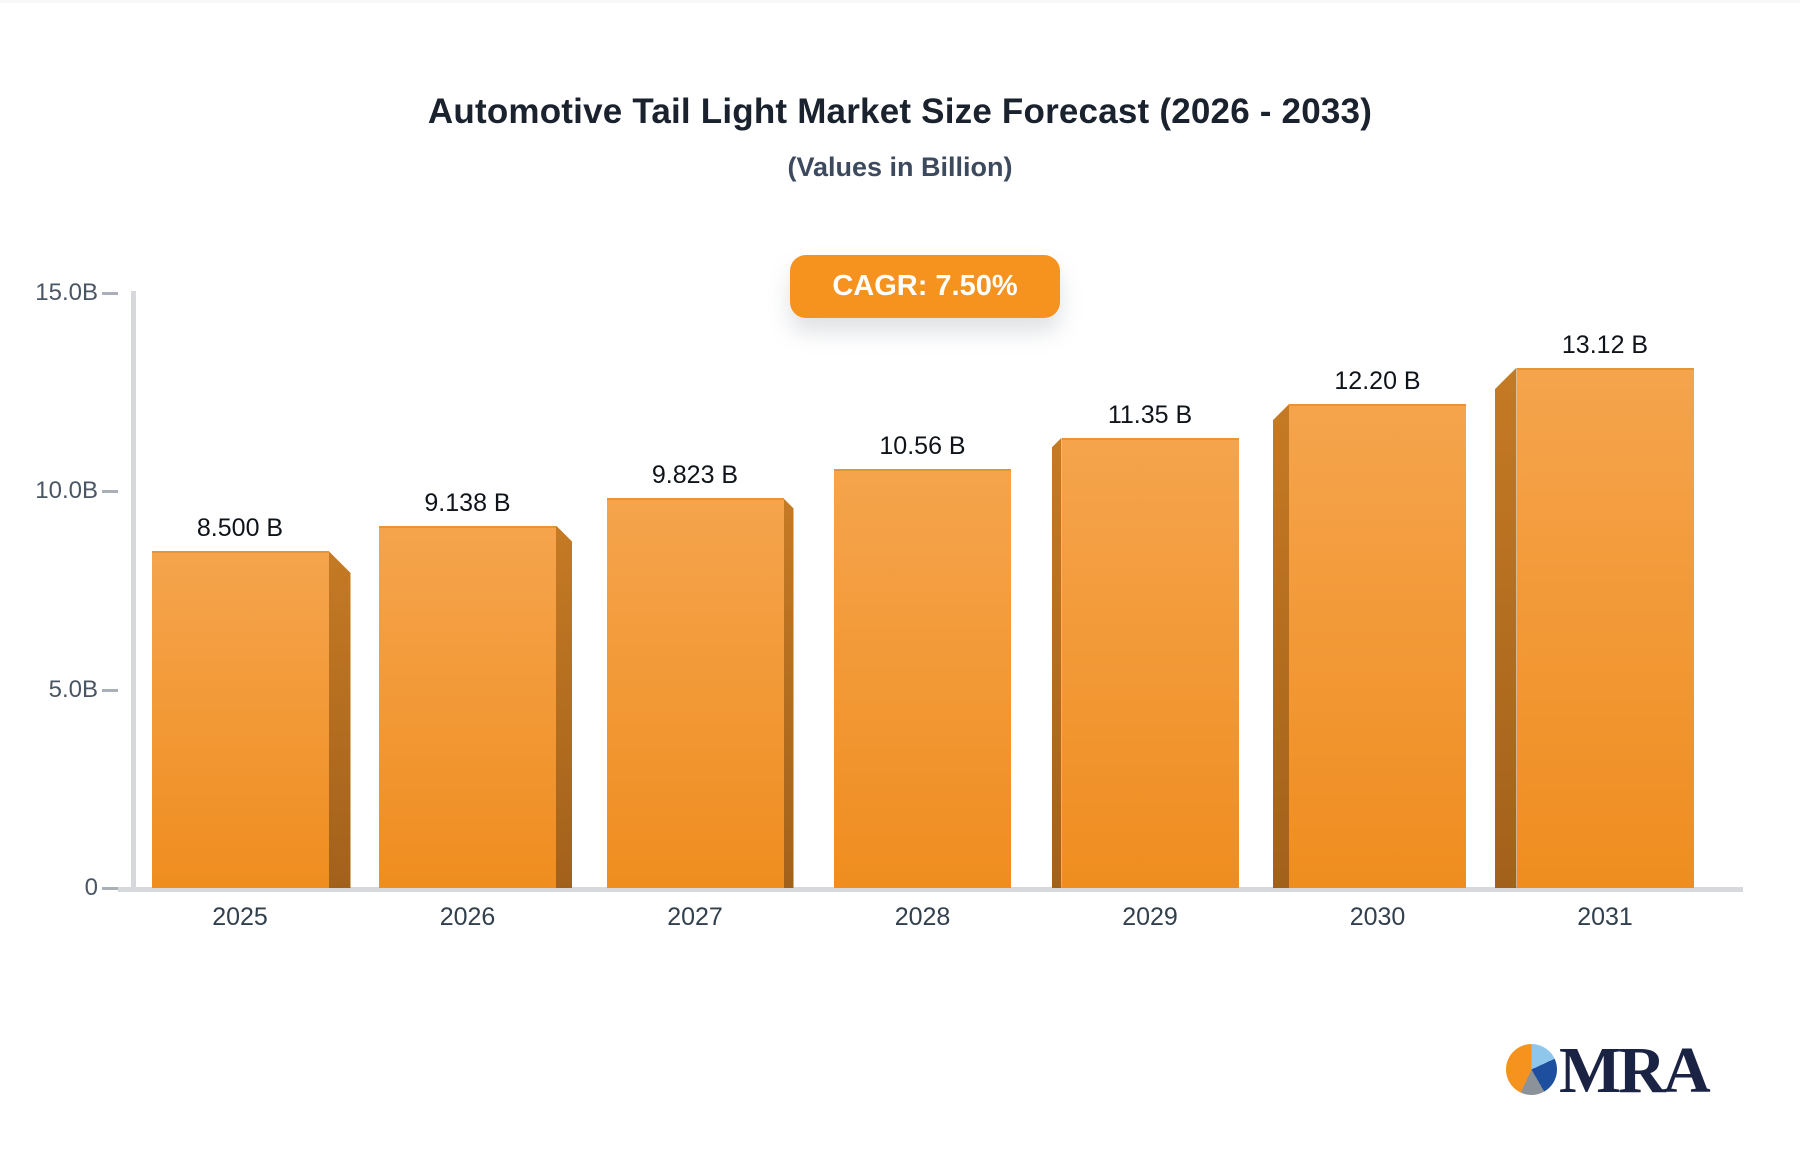 The height and width of the screenshot is (1156, 1800). What do you see at coordinates (66, 491) in the screenshot?
I see `y-axis-tick-label: 10.0B` at bounding box center [66, 491].